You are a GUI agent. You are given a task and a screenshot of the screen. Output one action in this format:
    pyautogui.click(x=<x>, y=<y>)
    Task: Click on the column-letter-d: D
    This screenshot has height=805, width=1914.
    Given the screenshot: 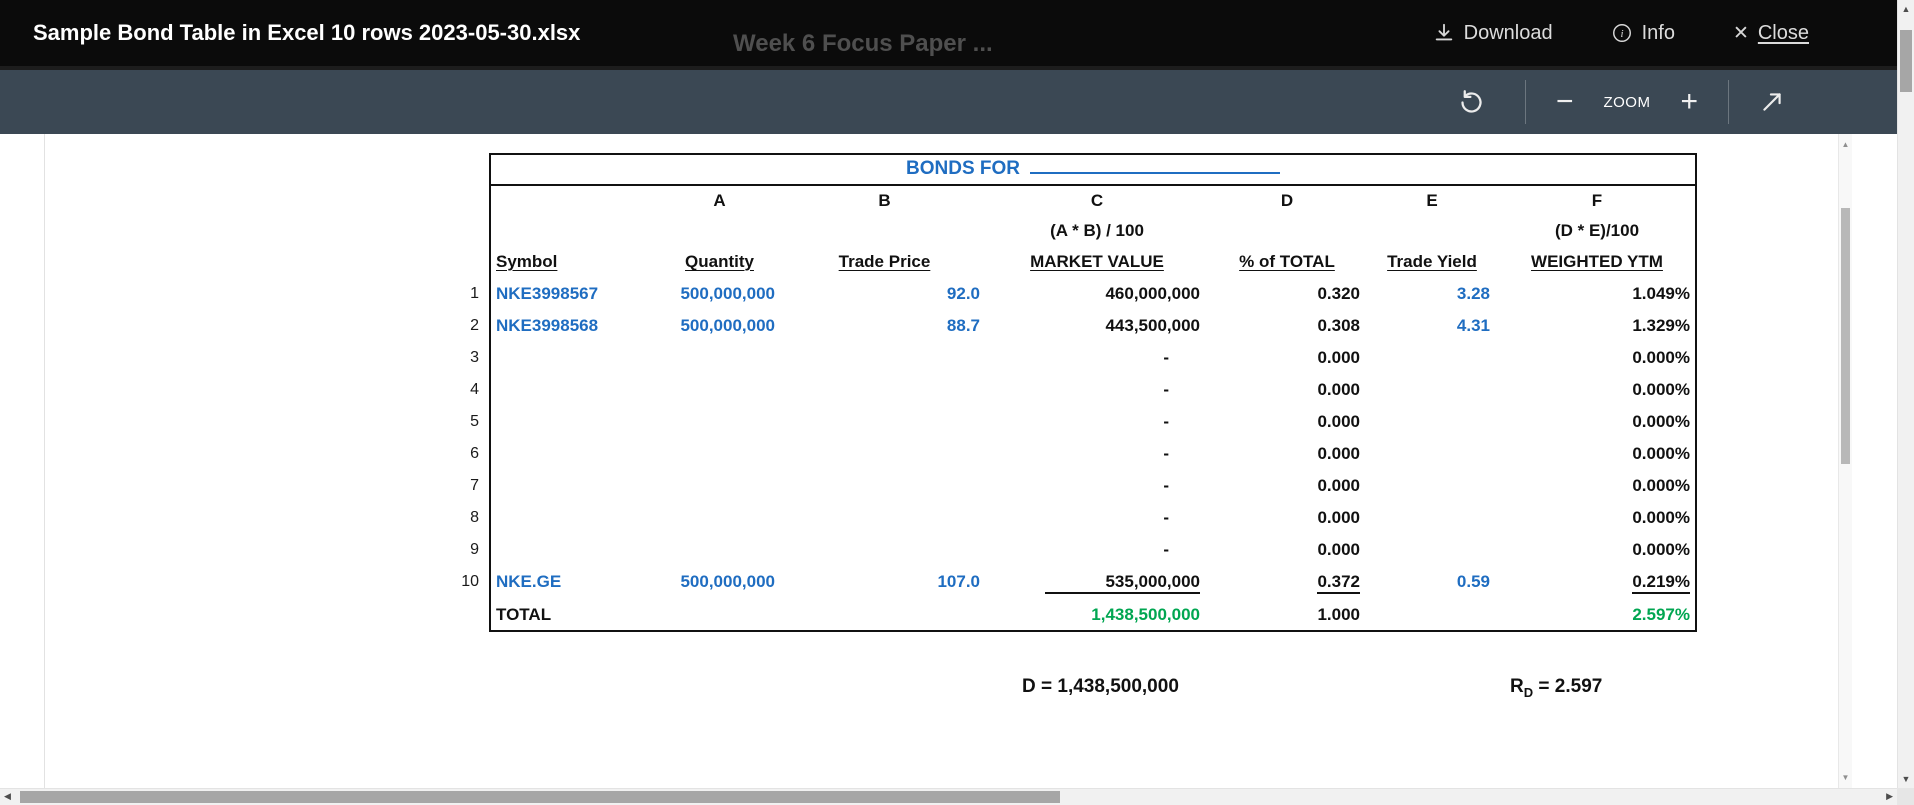 What is the action you would take?
    pyautogui.click(x=1287, y=200)
    